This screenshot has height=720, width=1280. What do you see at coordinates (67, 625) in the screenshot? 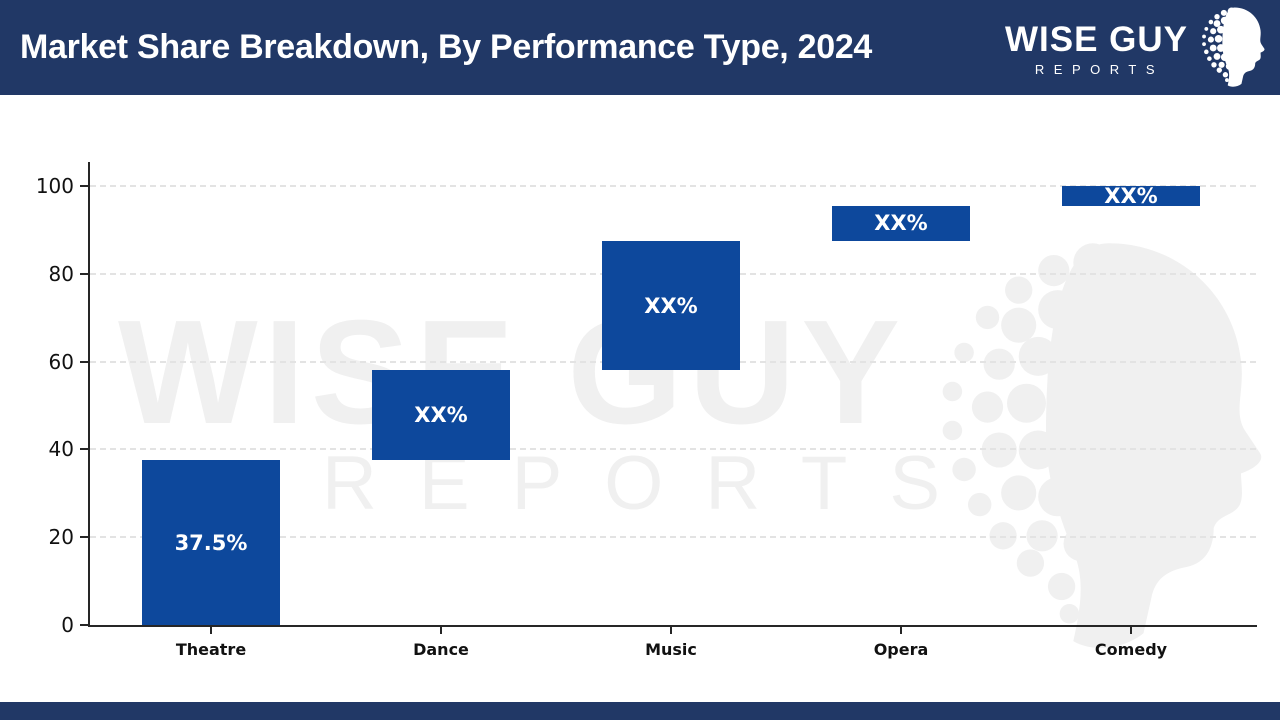
I see `y-tick-label-0: 0` at bounding box center [67, 625].